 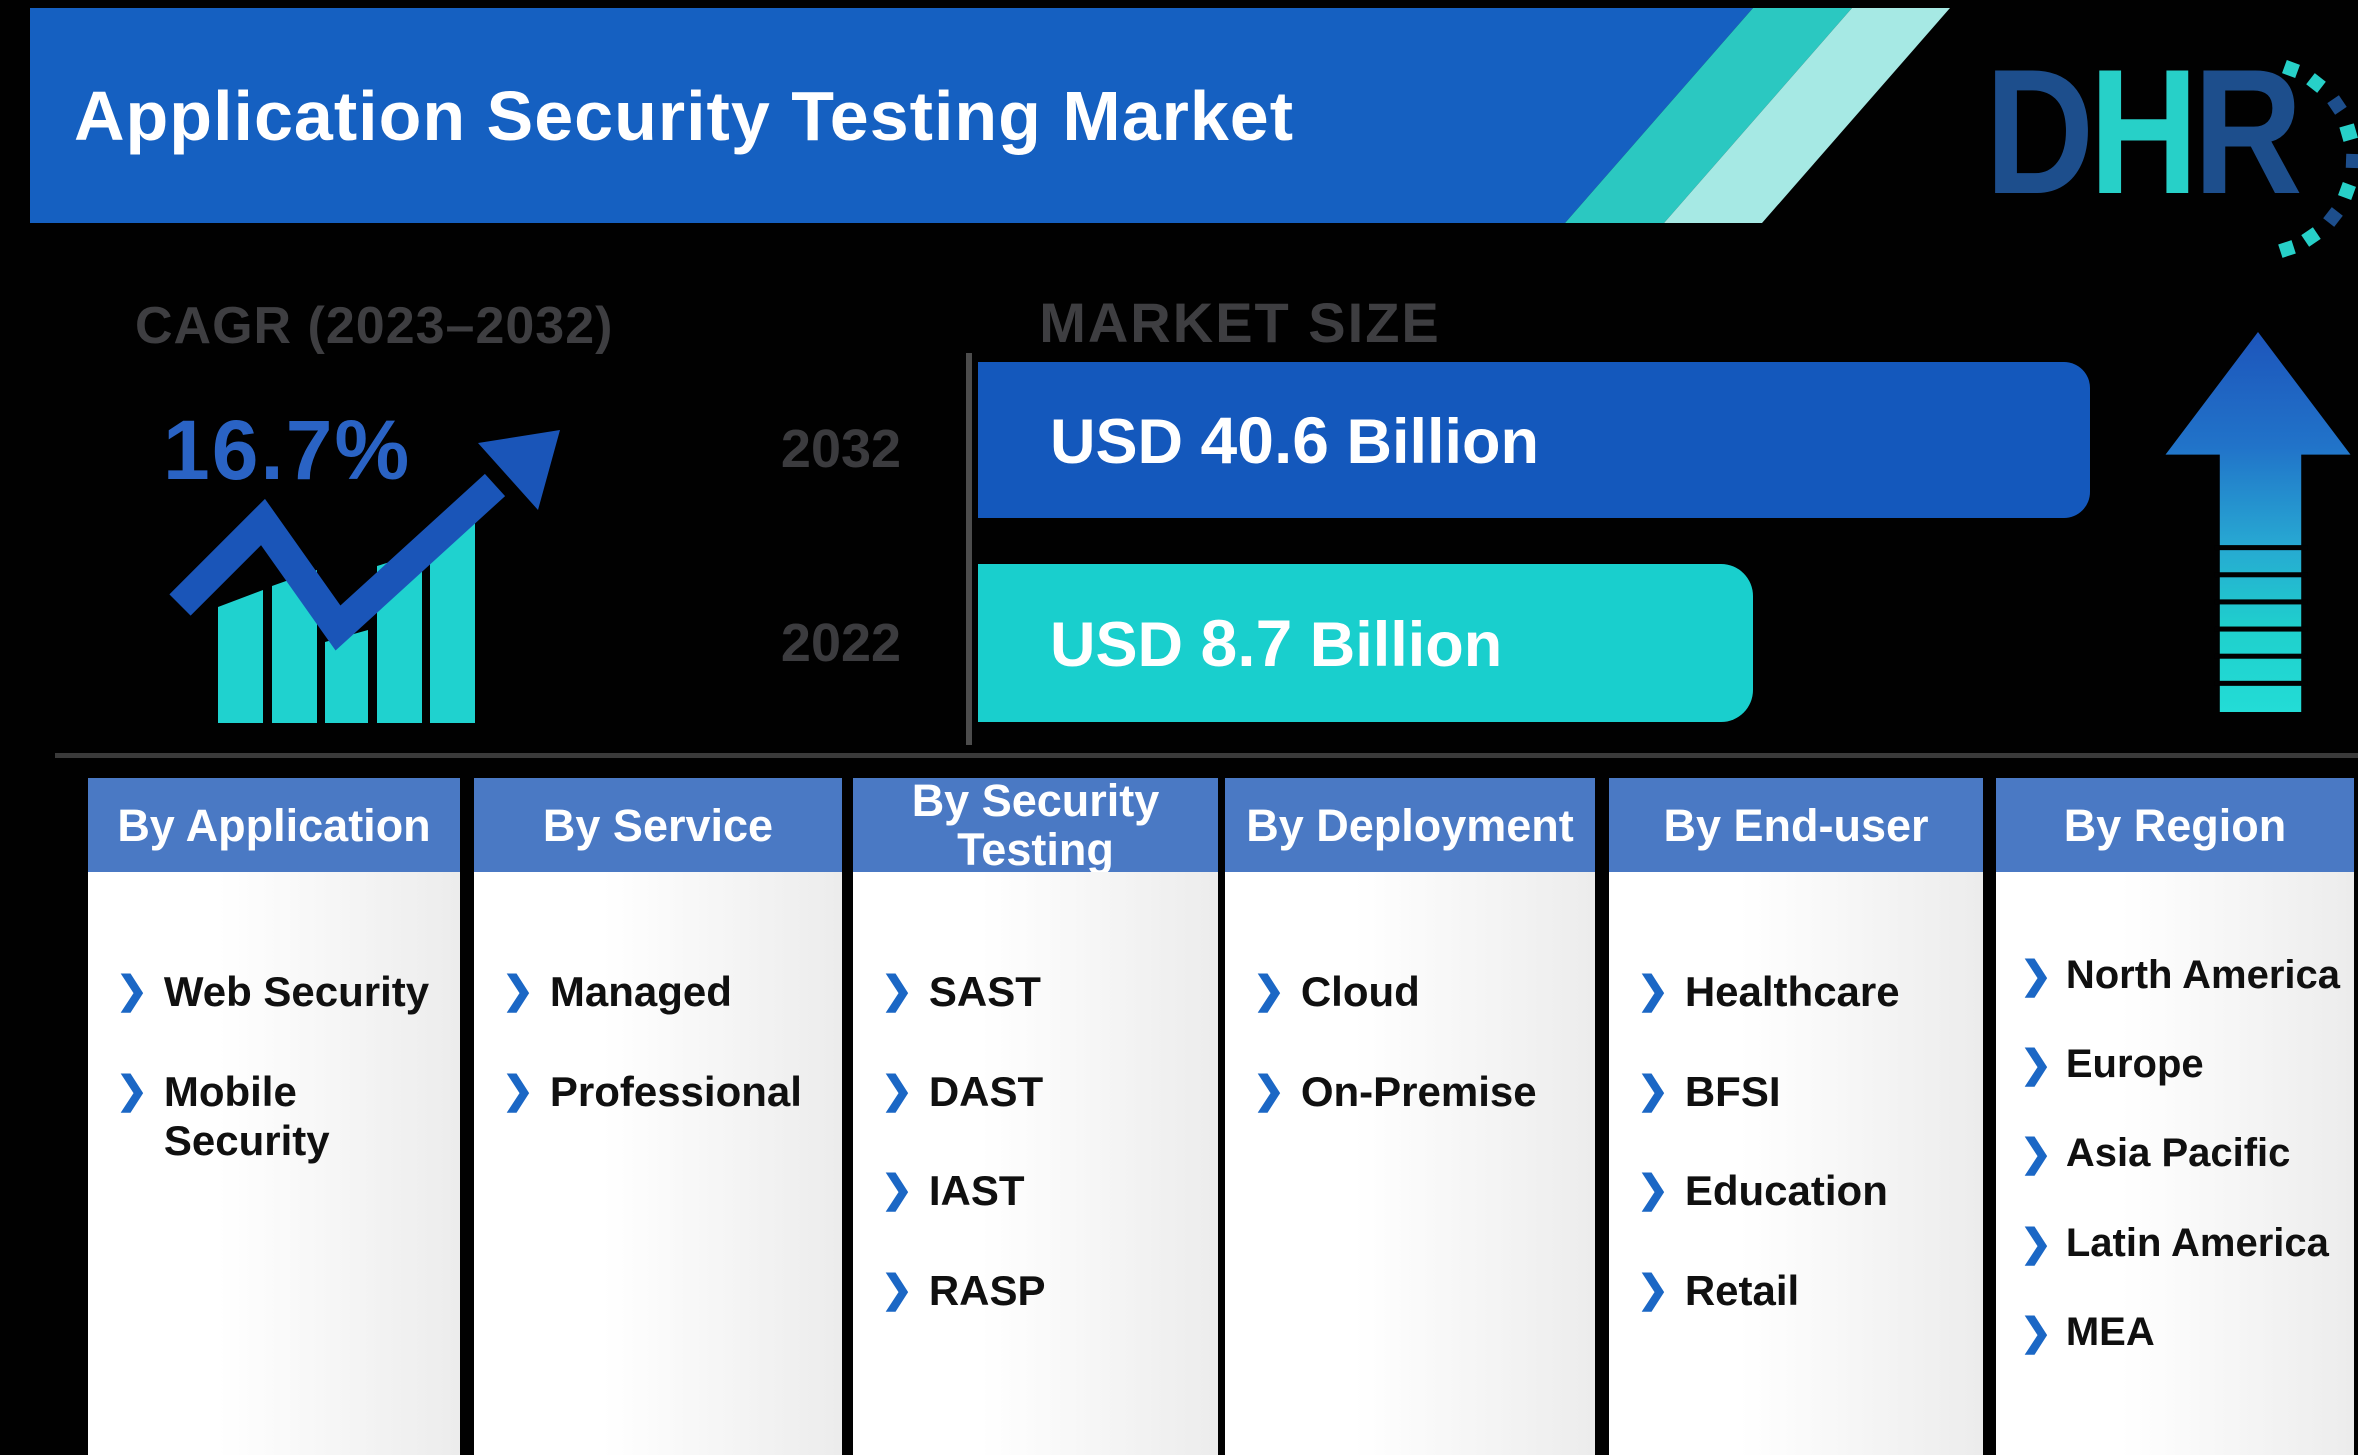 I want to click on list-item-label: Web Security, so click(x=296, y=991).